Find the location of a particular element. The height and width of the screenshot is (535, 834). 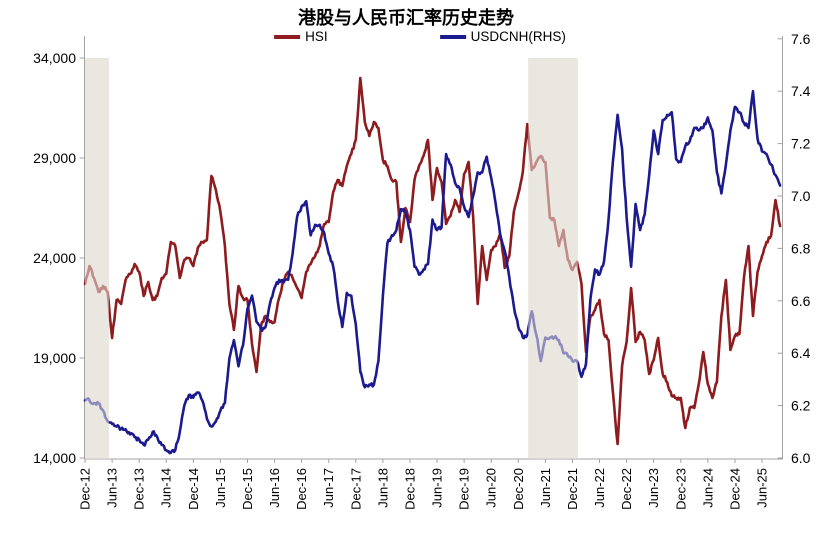

right-axis-label: 6.2 is located at coordinates (801, 406).